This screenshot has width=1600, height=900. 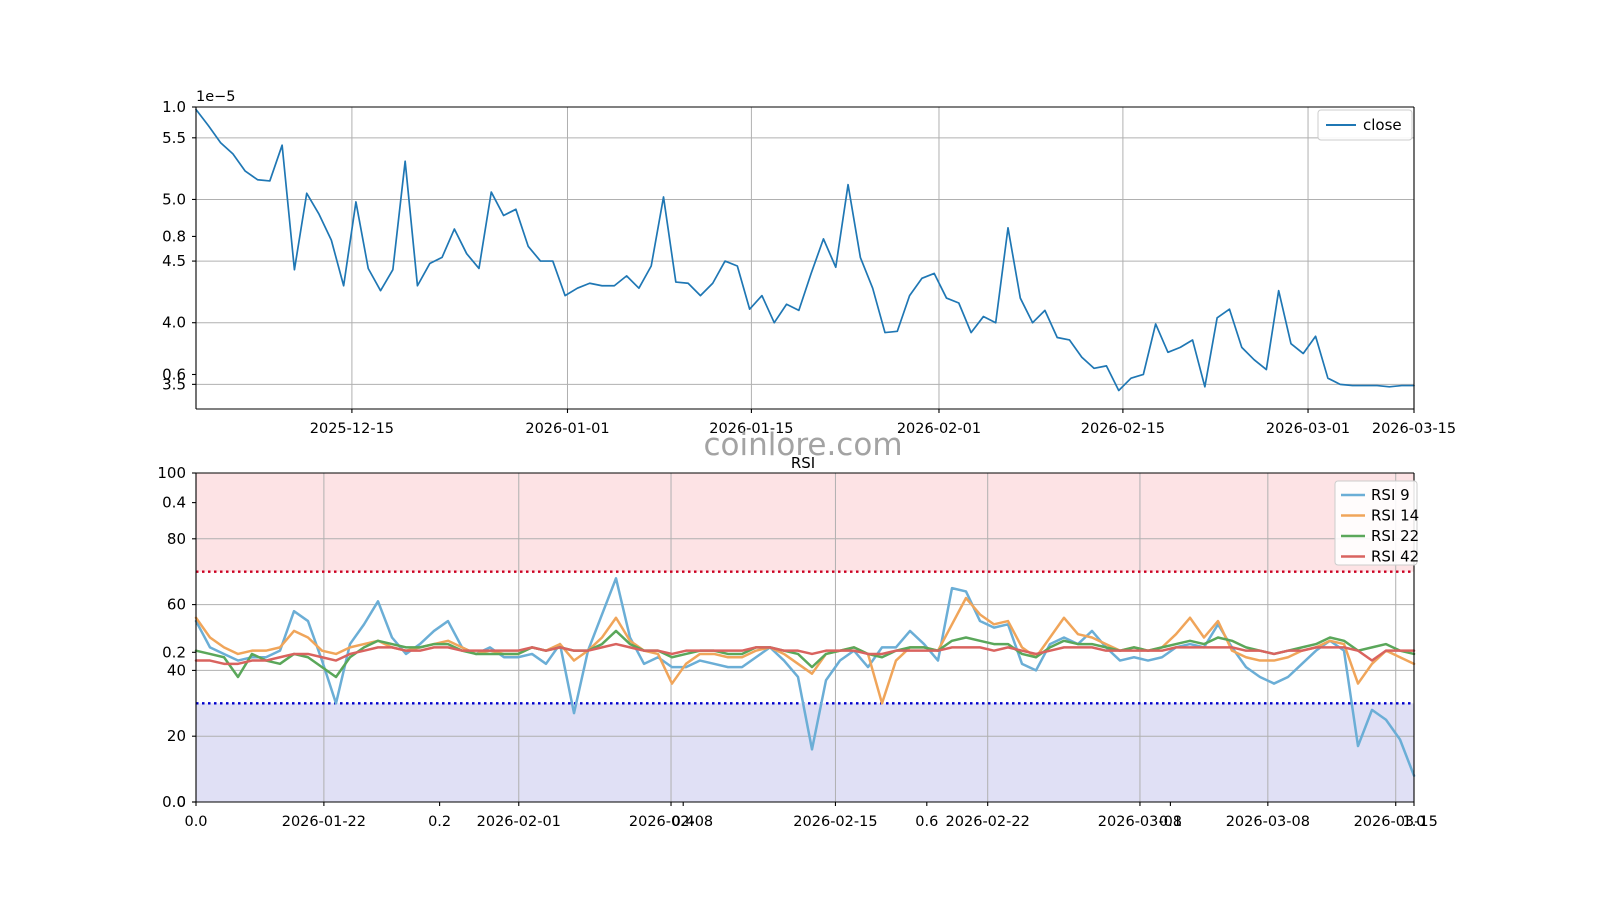 What do you see at coordinates (1123, 429) in the screenshot?
I see `price-x-tick-label: 2026-02-15` at bounding box center [1123, 429].